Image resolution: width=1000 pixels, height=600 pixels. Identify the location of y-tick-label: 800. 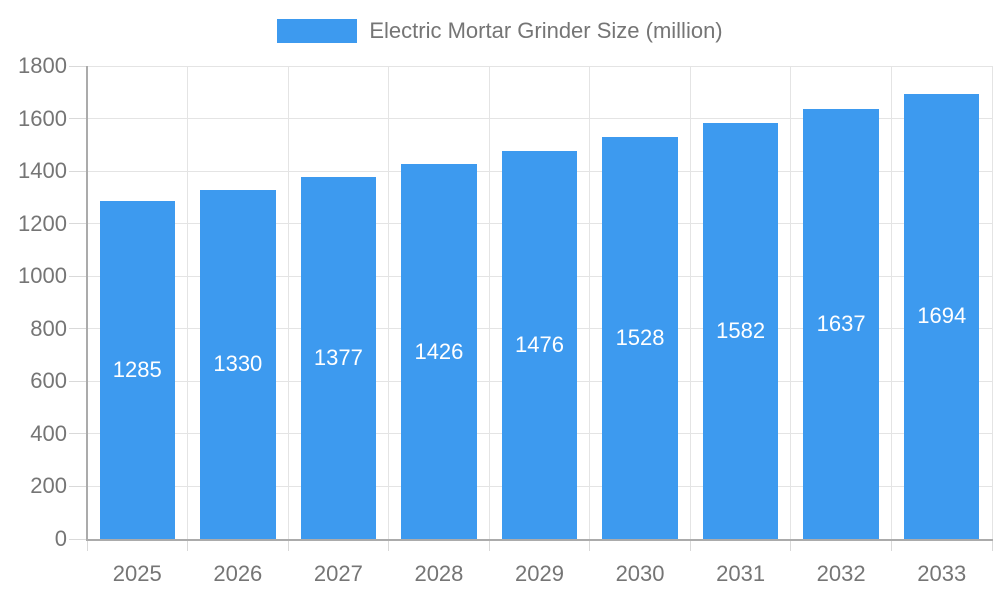
(48, 328).